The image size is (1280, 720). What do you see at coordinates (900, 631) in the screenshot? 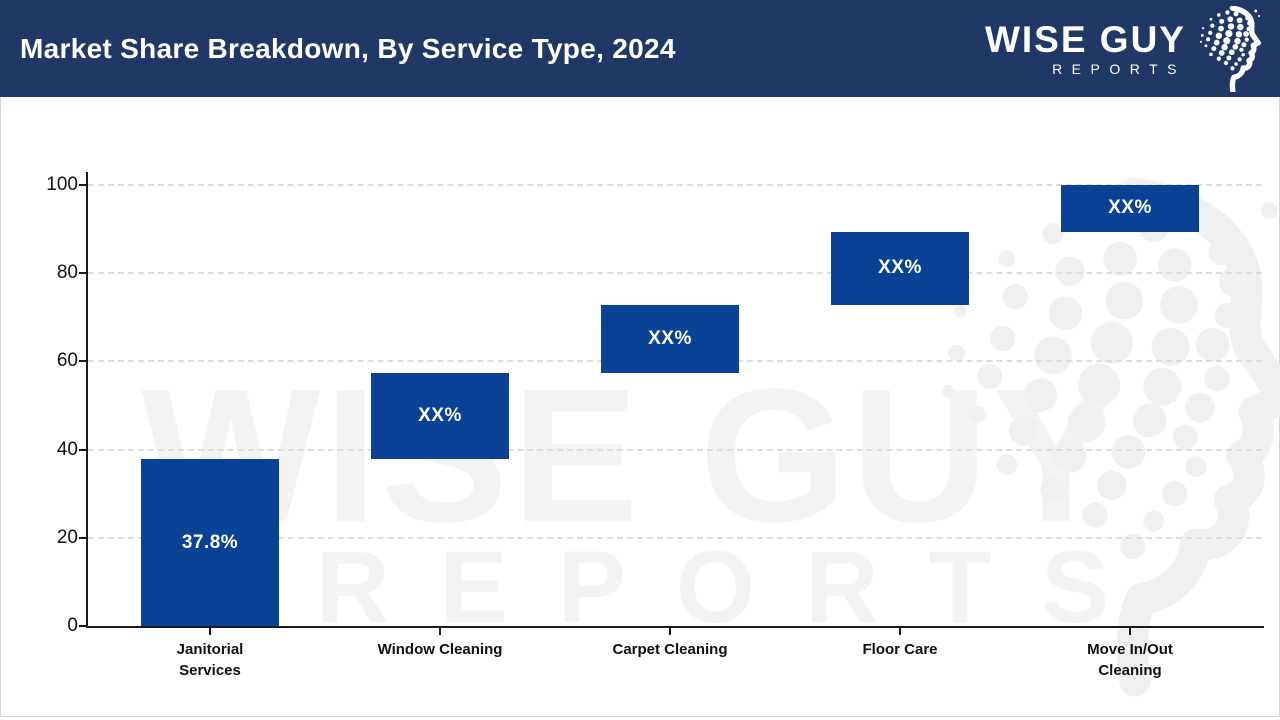
I see `x-tick-mark-floor-care` at bounding box center [900, 631].